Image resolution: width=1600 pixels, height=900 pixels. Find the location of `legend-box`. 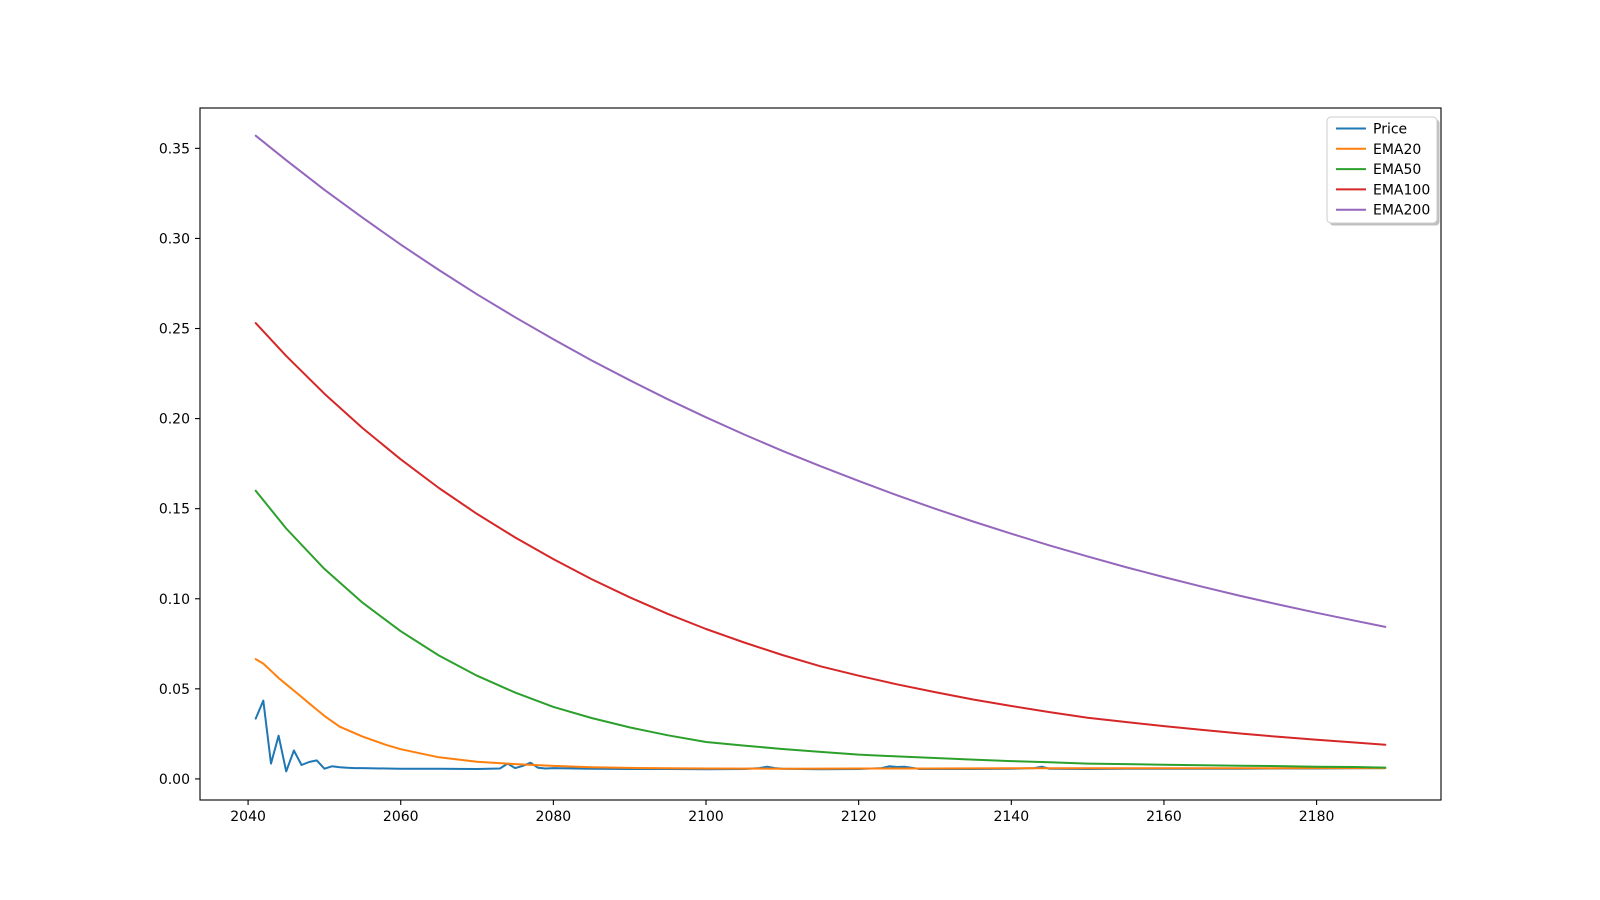

legend-box is located at coordinates (1382, 170).